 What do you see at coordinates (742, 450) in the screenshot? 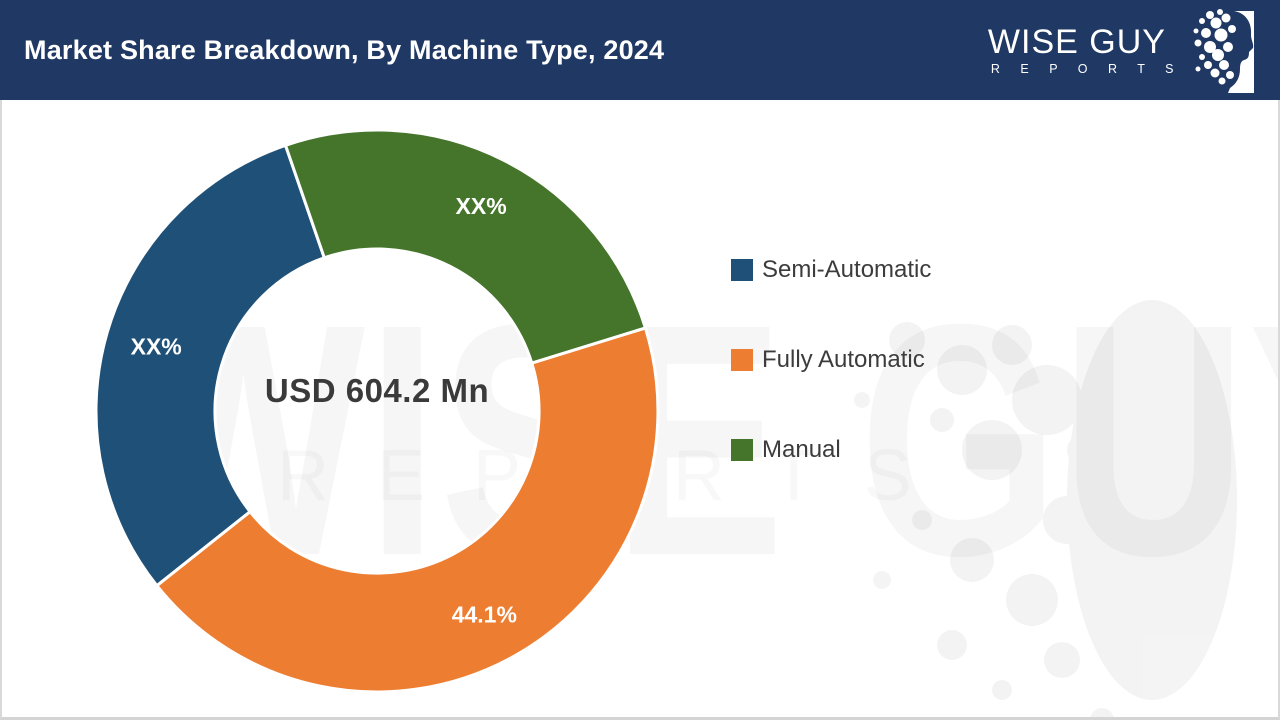
I see `legend-swatch-manual` at bounding box center [742, 450].